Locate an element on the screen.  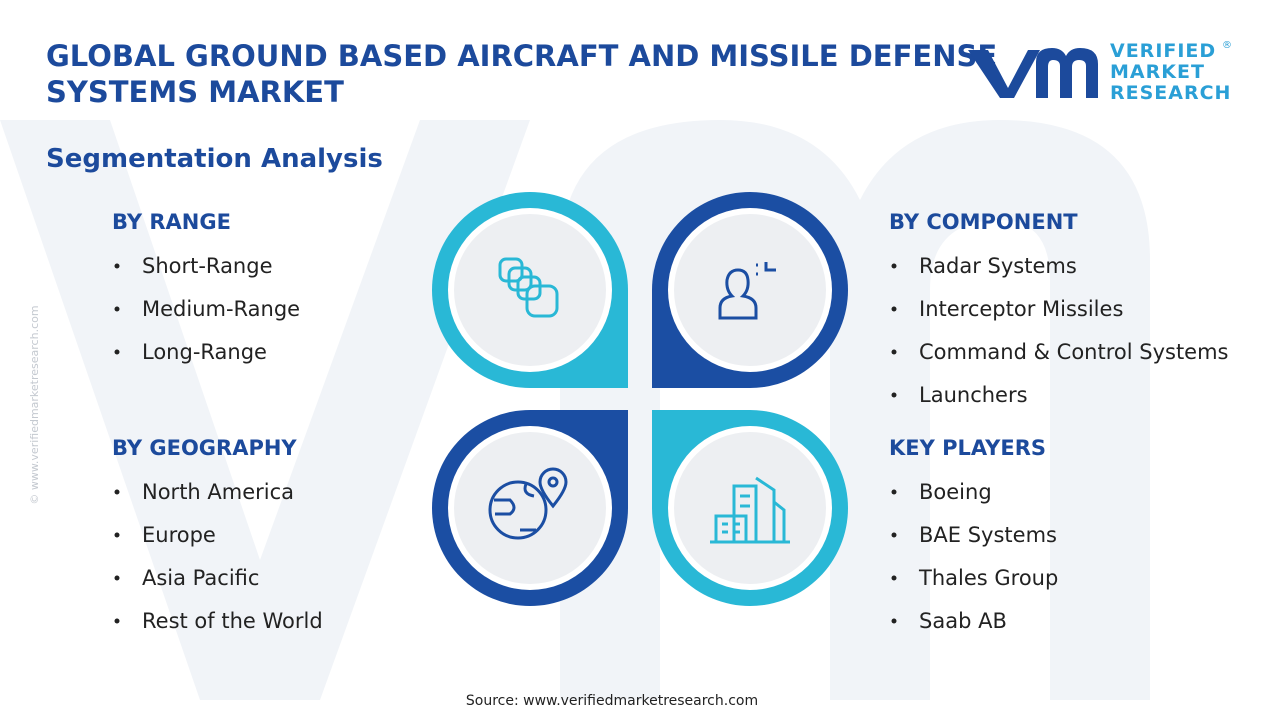
logo: VERIFIED MARKET RESEARCH ® is located at coordinates (1100, 72).